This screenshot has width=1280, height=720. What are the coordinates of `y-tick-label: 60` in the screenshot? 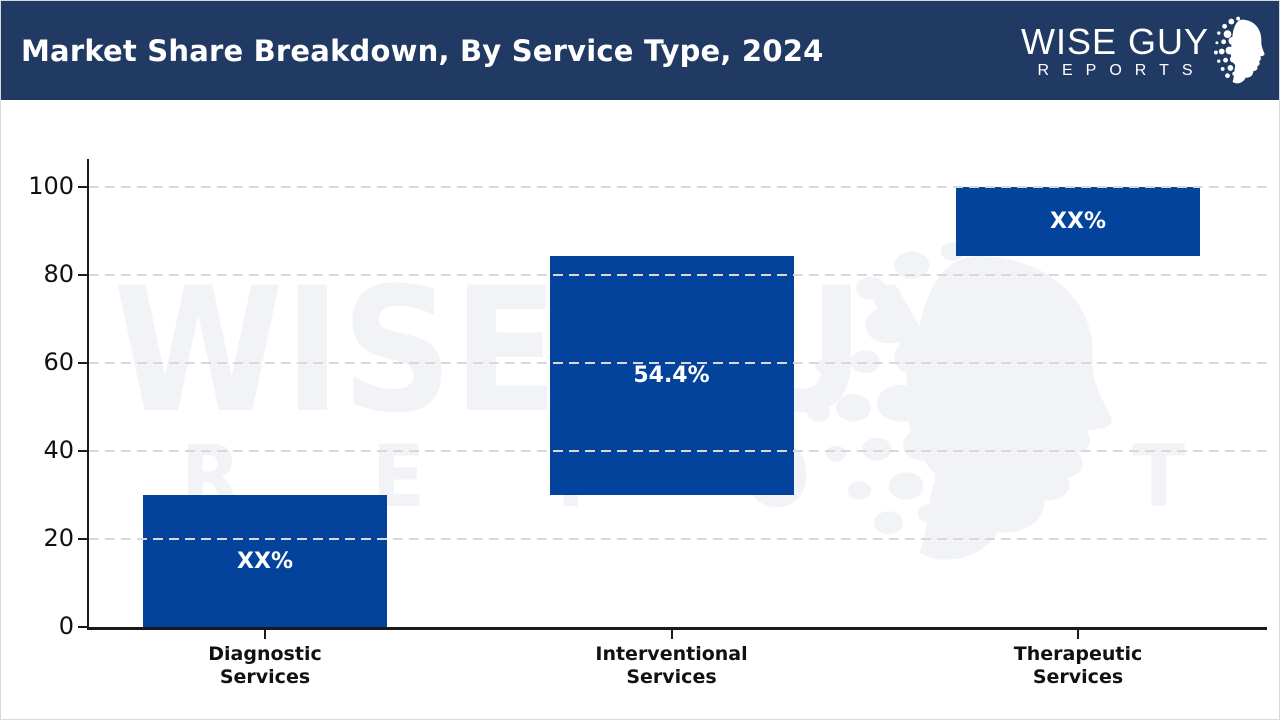 It's located at (58, 362).